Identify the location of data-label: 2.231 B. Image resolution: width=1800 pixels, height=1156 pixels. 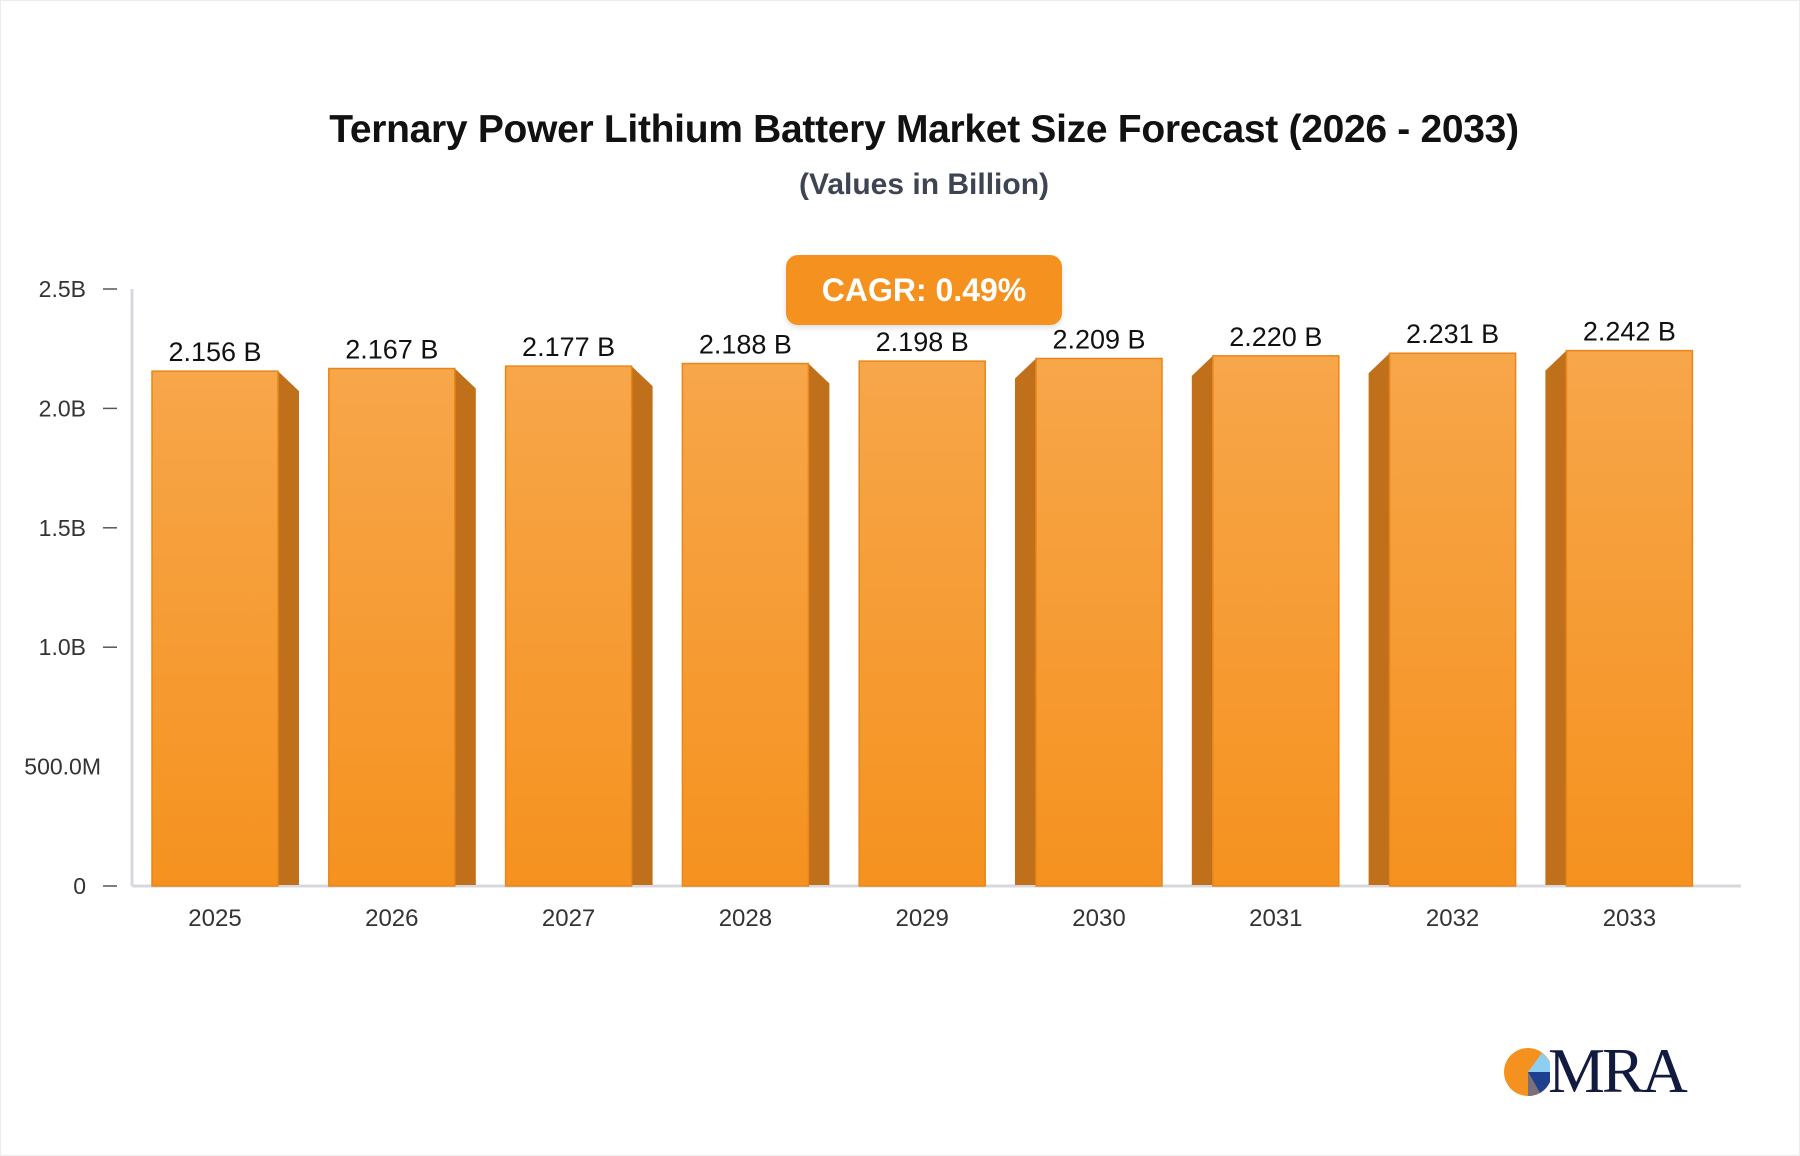
(1452, 334).